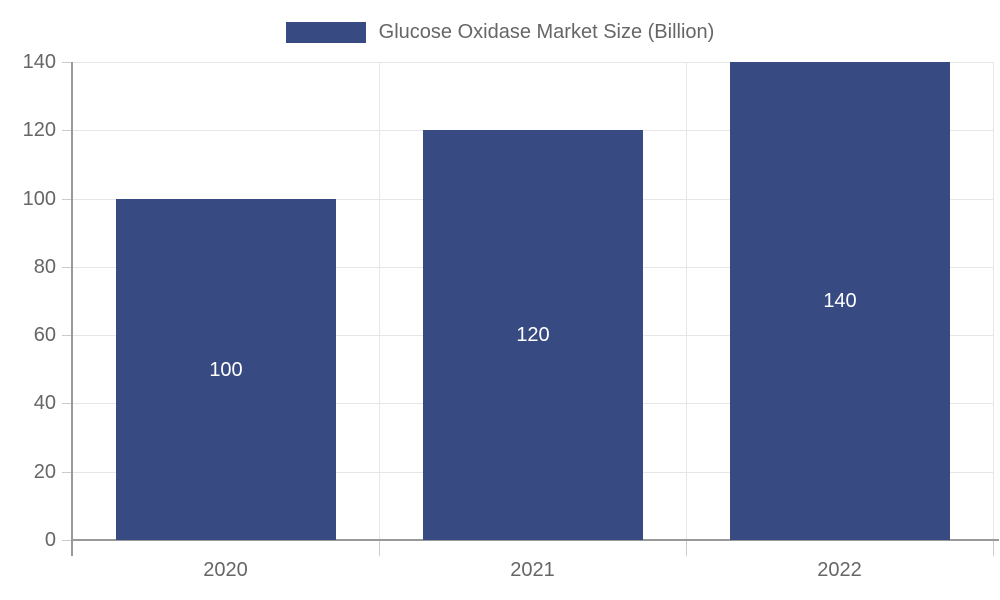  What do you see at coordinates (44, 267) in the screenshot?
I see `y-axis-label: 80` at bounding box center [44, 267].